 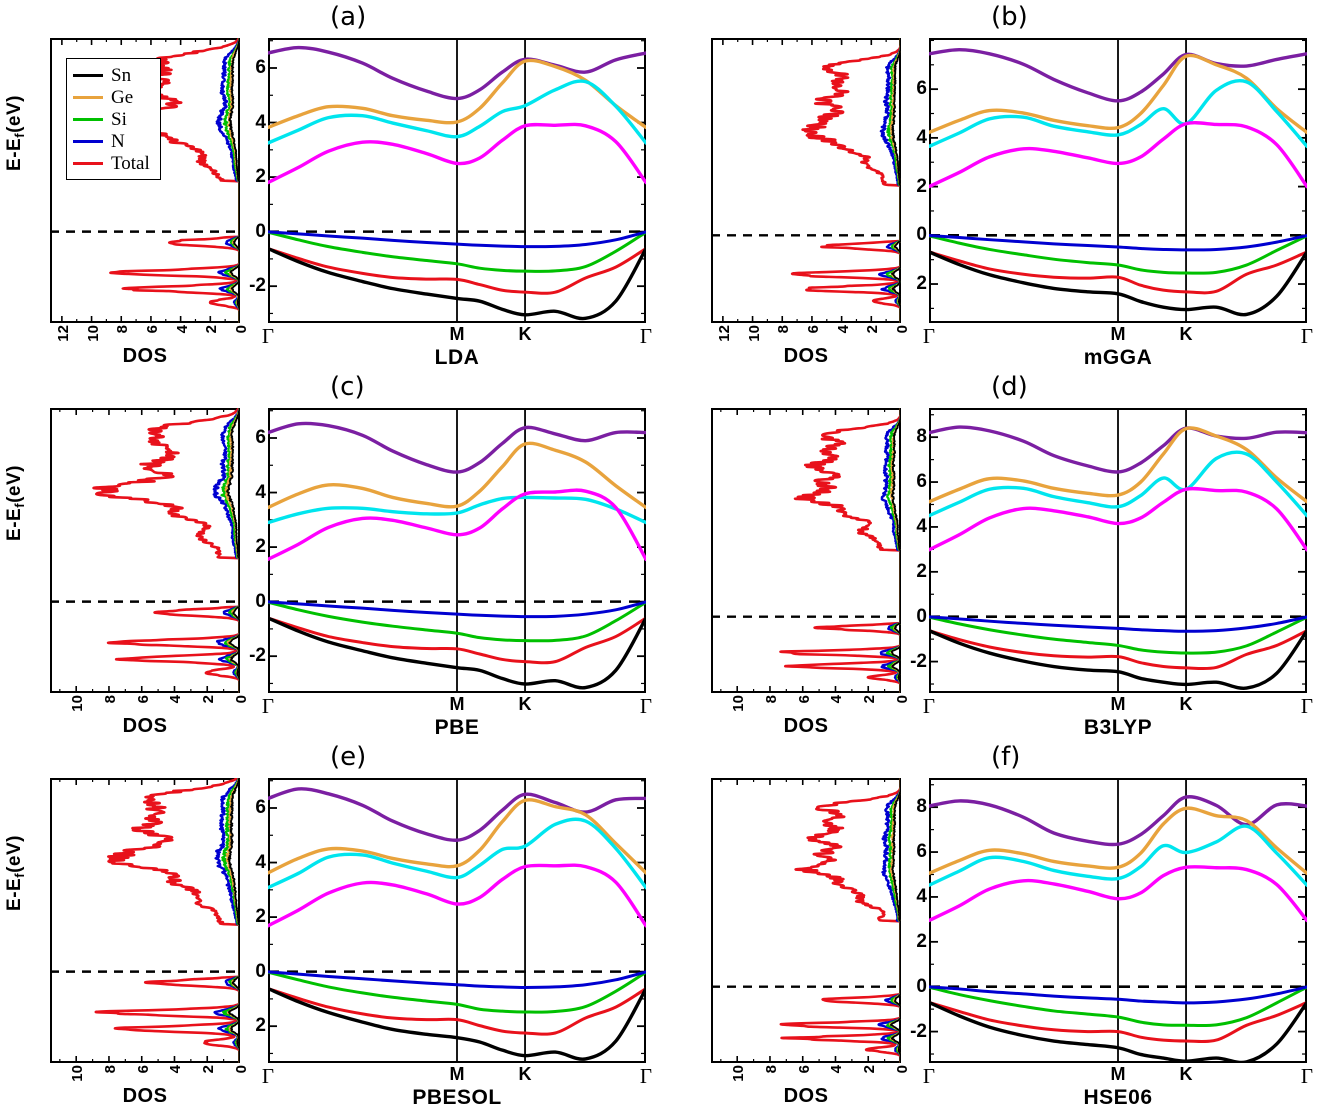 I want to click on band-plot-B3LYP, so click(x=1118, y=550).